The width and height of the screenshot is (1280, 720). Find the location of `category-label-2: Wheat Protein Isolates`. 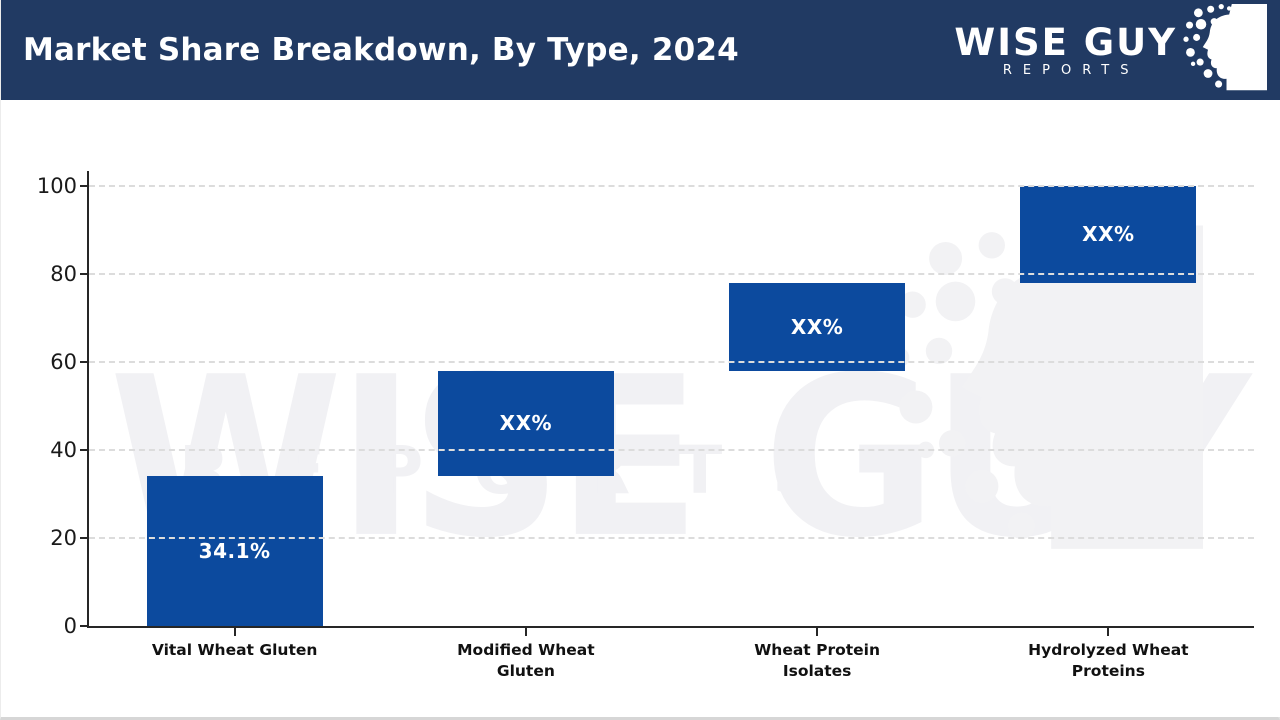

category-label-2: Wheat Protein Isolates is located at coordinates (817, 661).